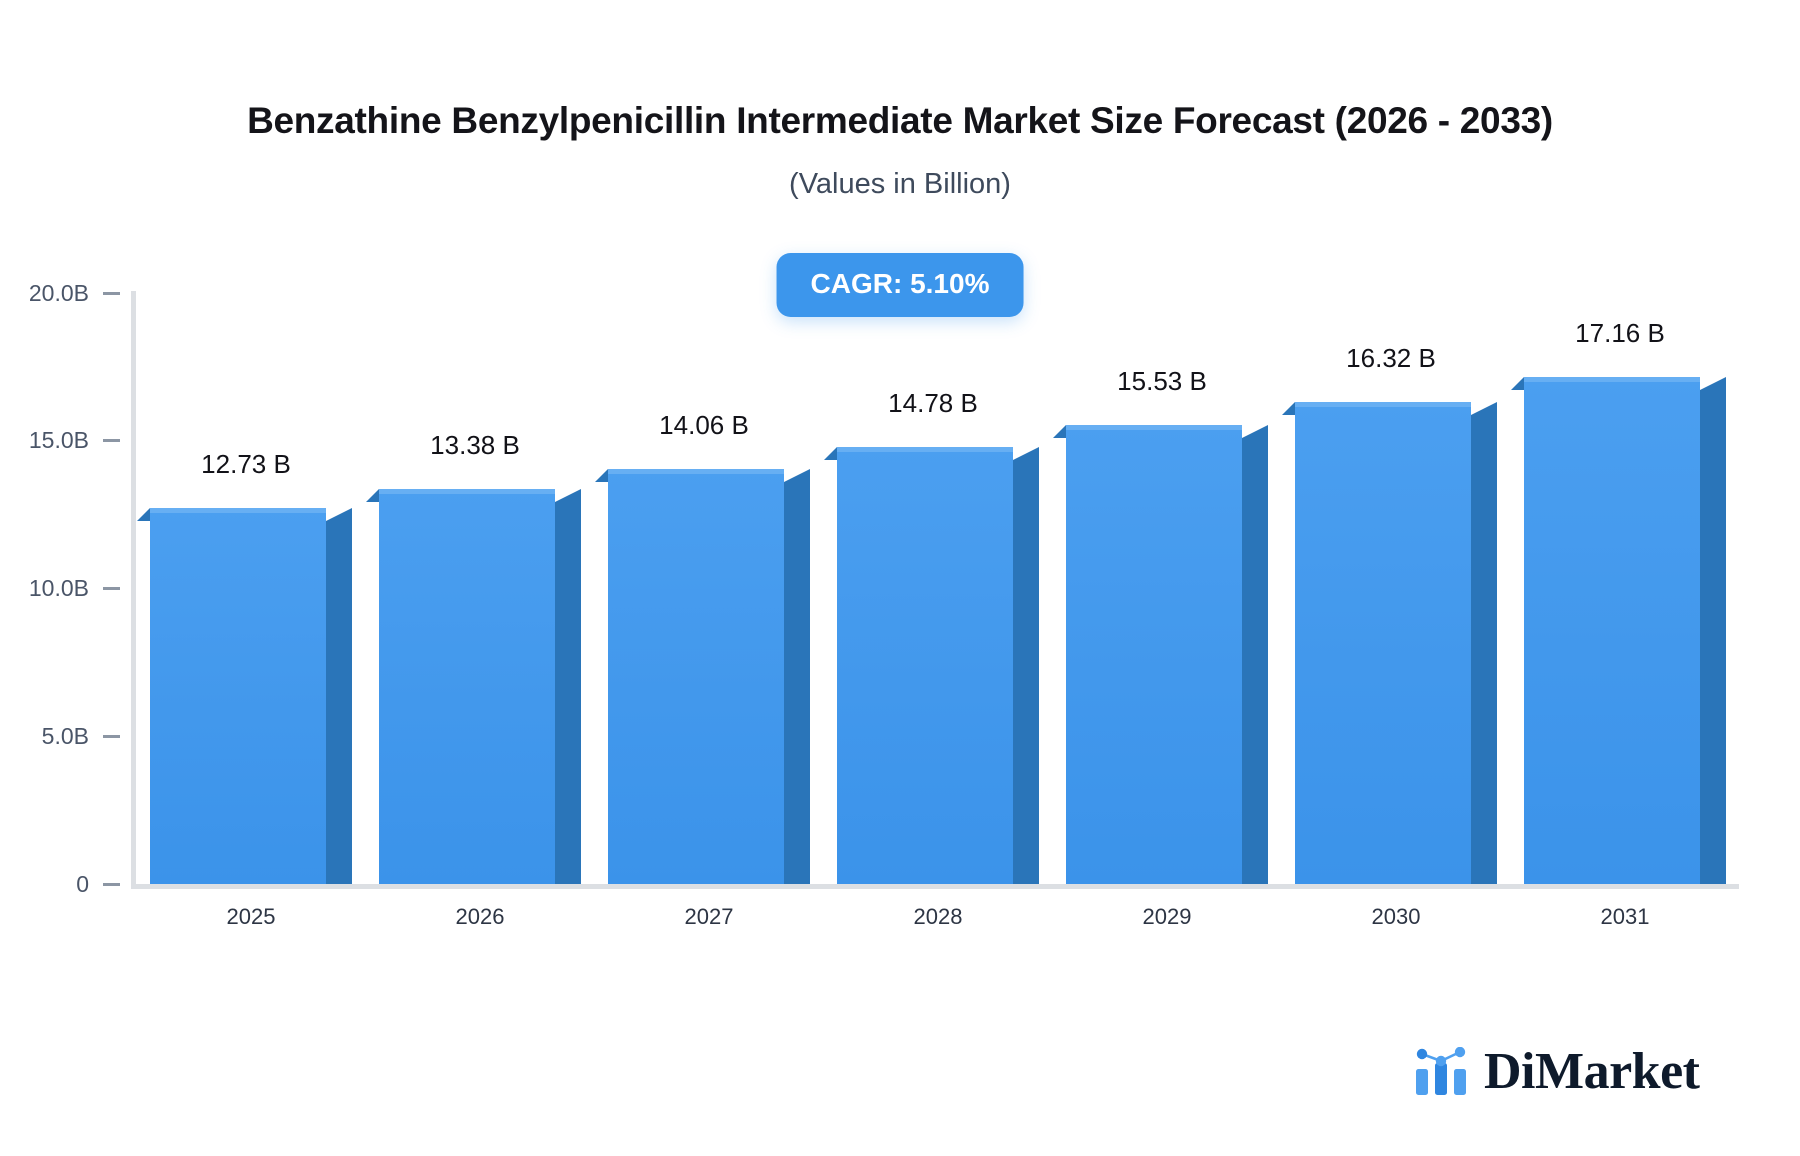 Image resolution: width=1800 pixels, height=1156 pixels. Describe the element at coordinates (65, 735) in the screenshot. I see `y-axis-tick-label: 5.0B` at that location.